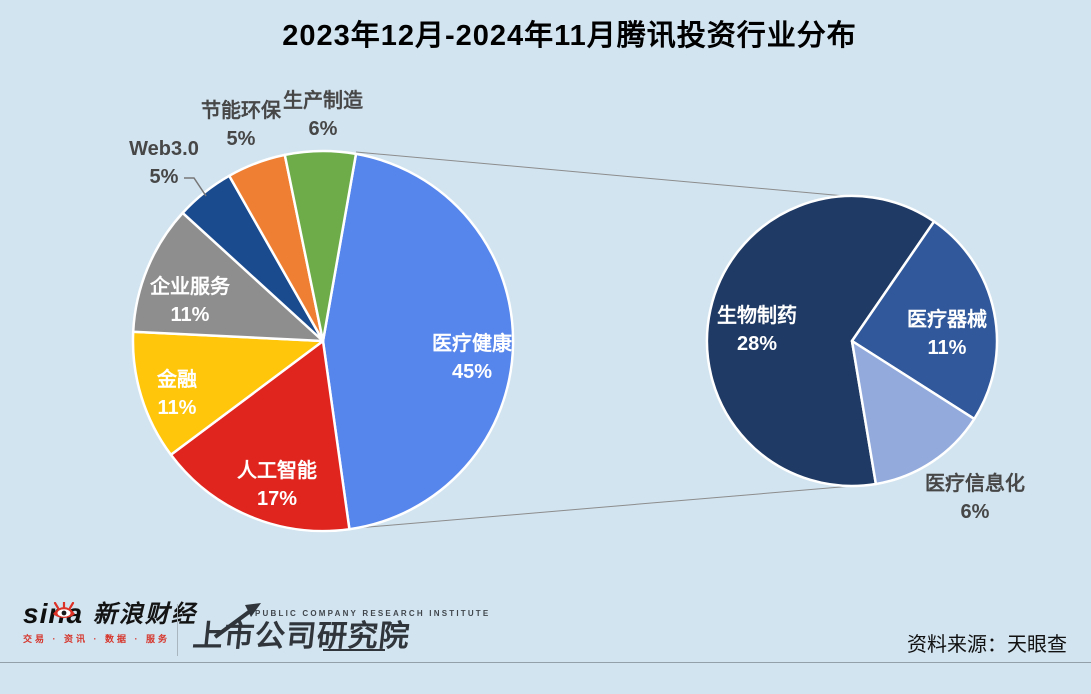  I want to click on healthcare-breakdown-label-1: 生物制药 28%, so click(757, 330).